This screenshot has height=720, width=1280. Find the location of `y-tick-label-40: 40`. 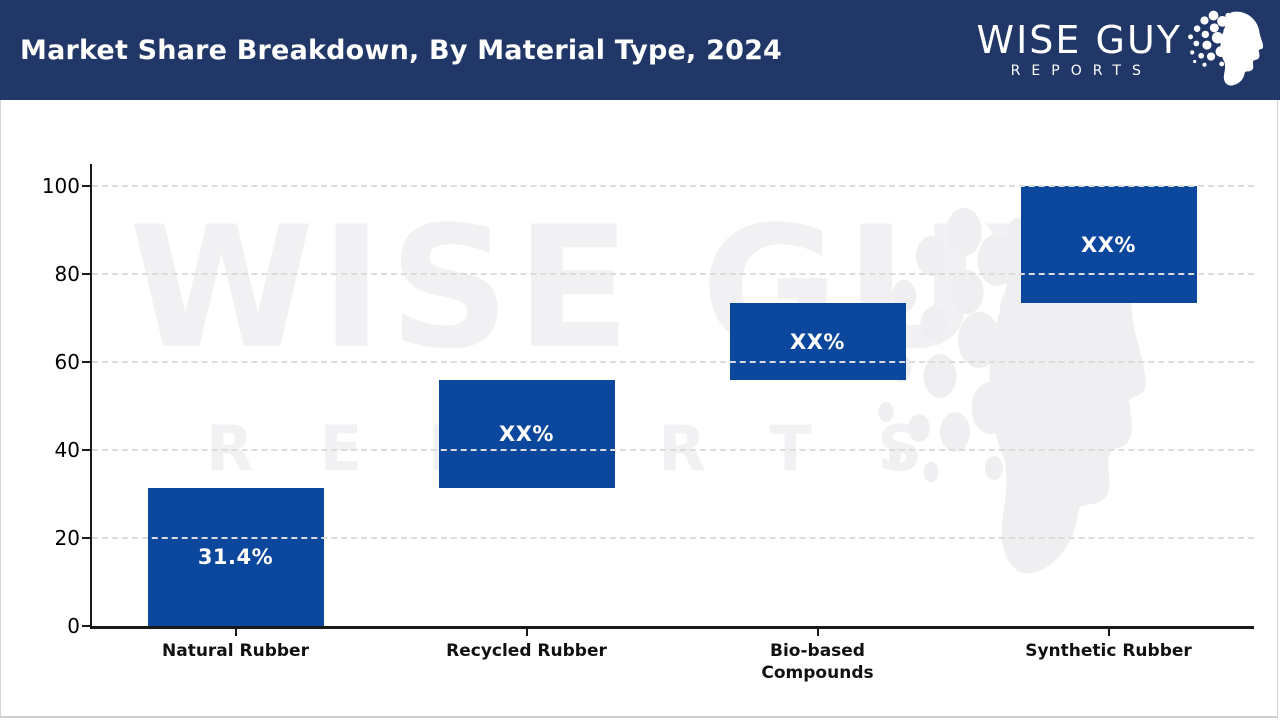

y-tick-label-40: 40 is located at coordinates (67, 450).